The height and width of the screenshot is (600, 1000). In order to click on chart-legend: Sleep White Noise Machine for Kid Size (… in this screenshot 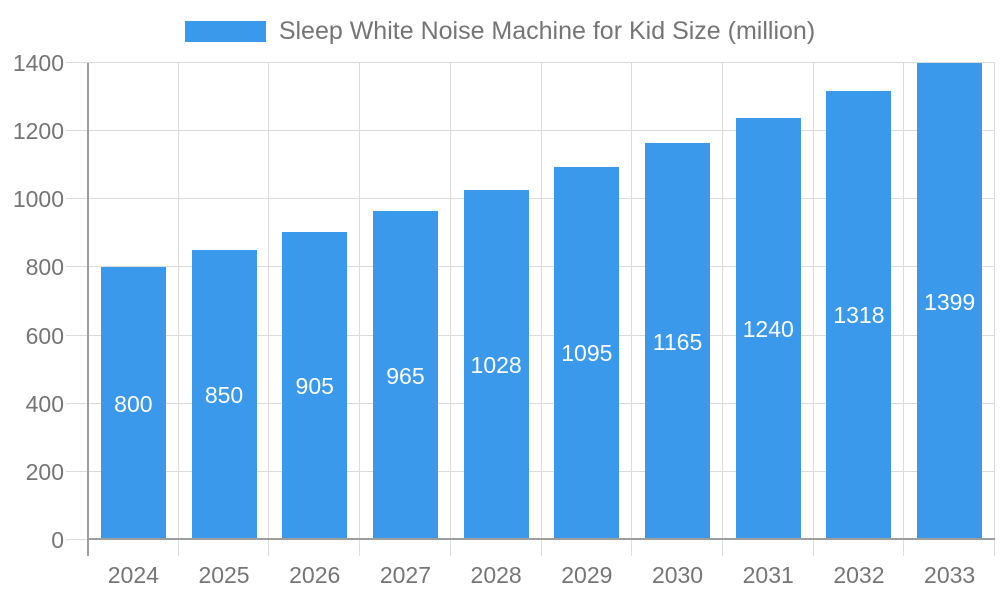, I will do `click(500, 31)`.